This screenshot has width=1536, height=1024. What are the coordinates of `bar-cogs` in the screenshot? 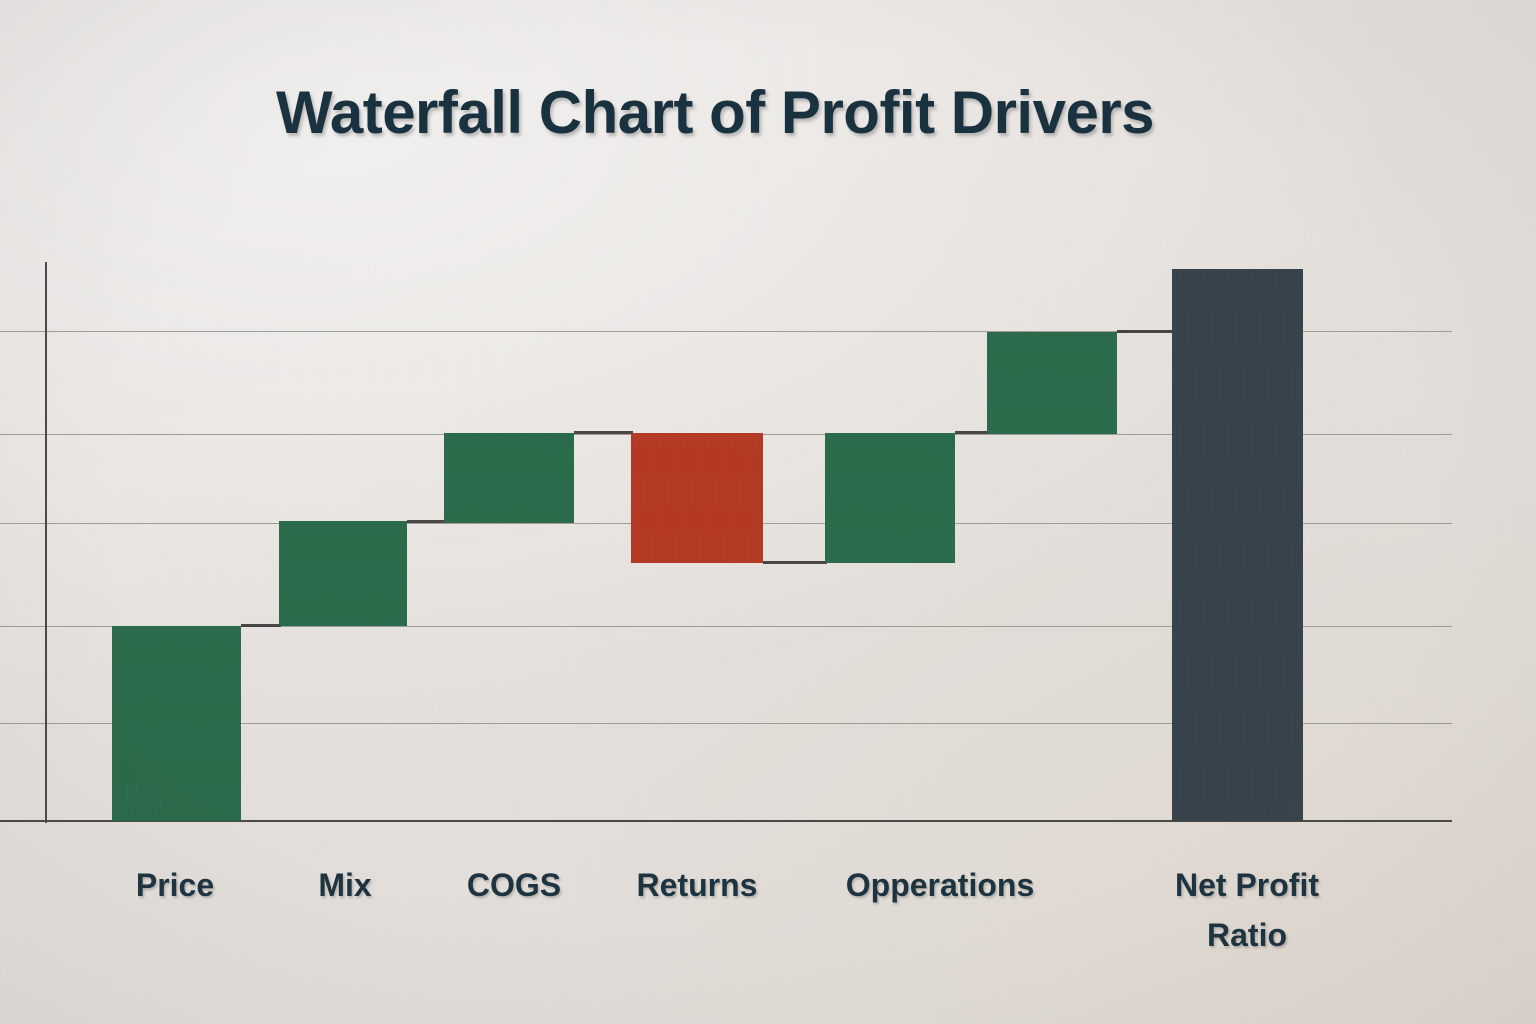 It's located at (509, 478).